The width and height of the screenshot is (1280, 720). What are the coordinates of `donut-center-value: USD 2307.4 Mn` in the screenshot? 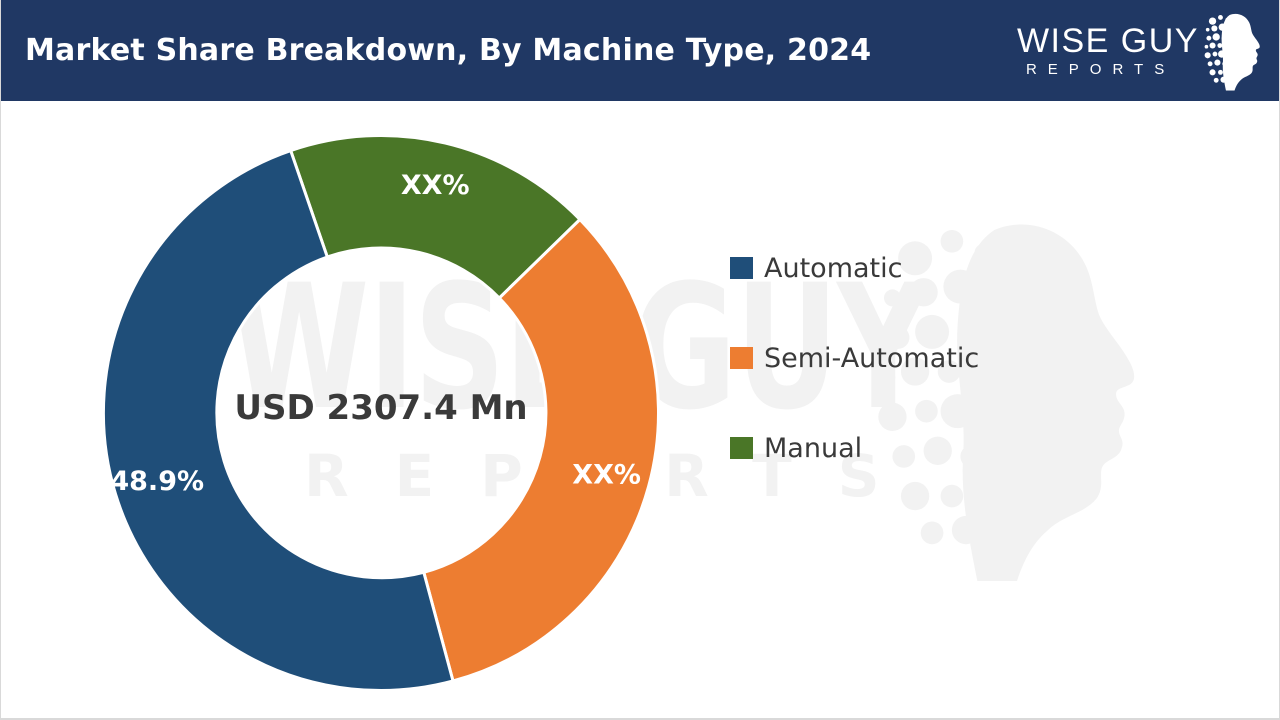 It's located at (380, 408).